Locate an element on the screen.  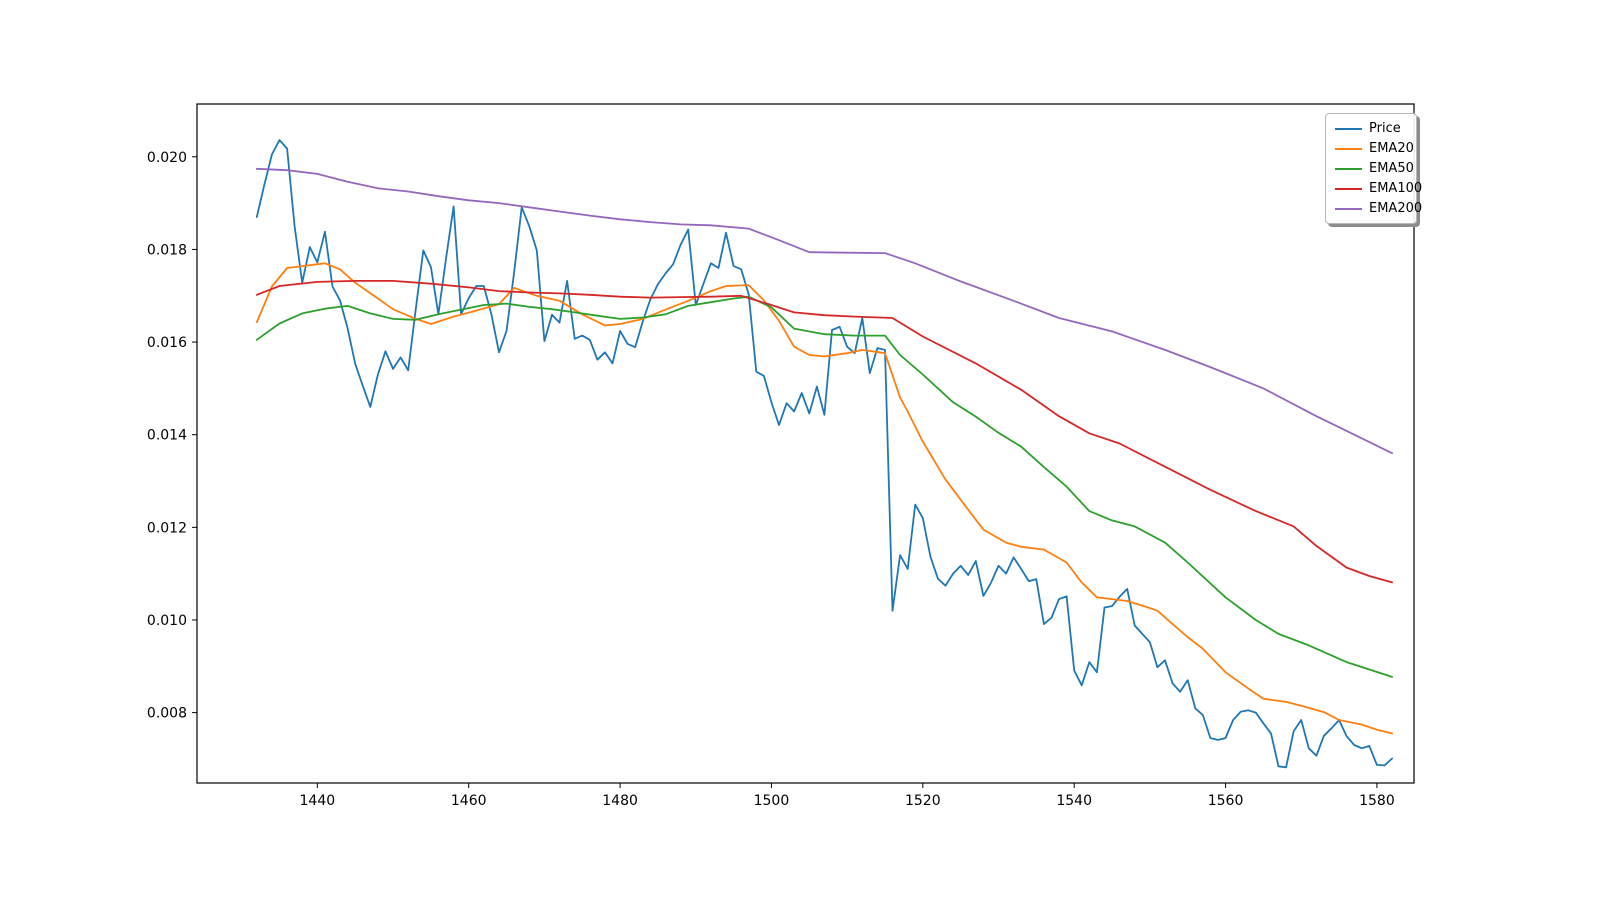
legend-label: EMA20 is located at coordinates (1391, 148).